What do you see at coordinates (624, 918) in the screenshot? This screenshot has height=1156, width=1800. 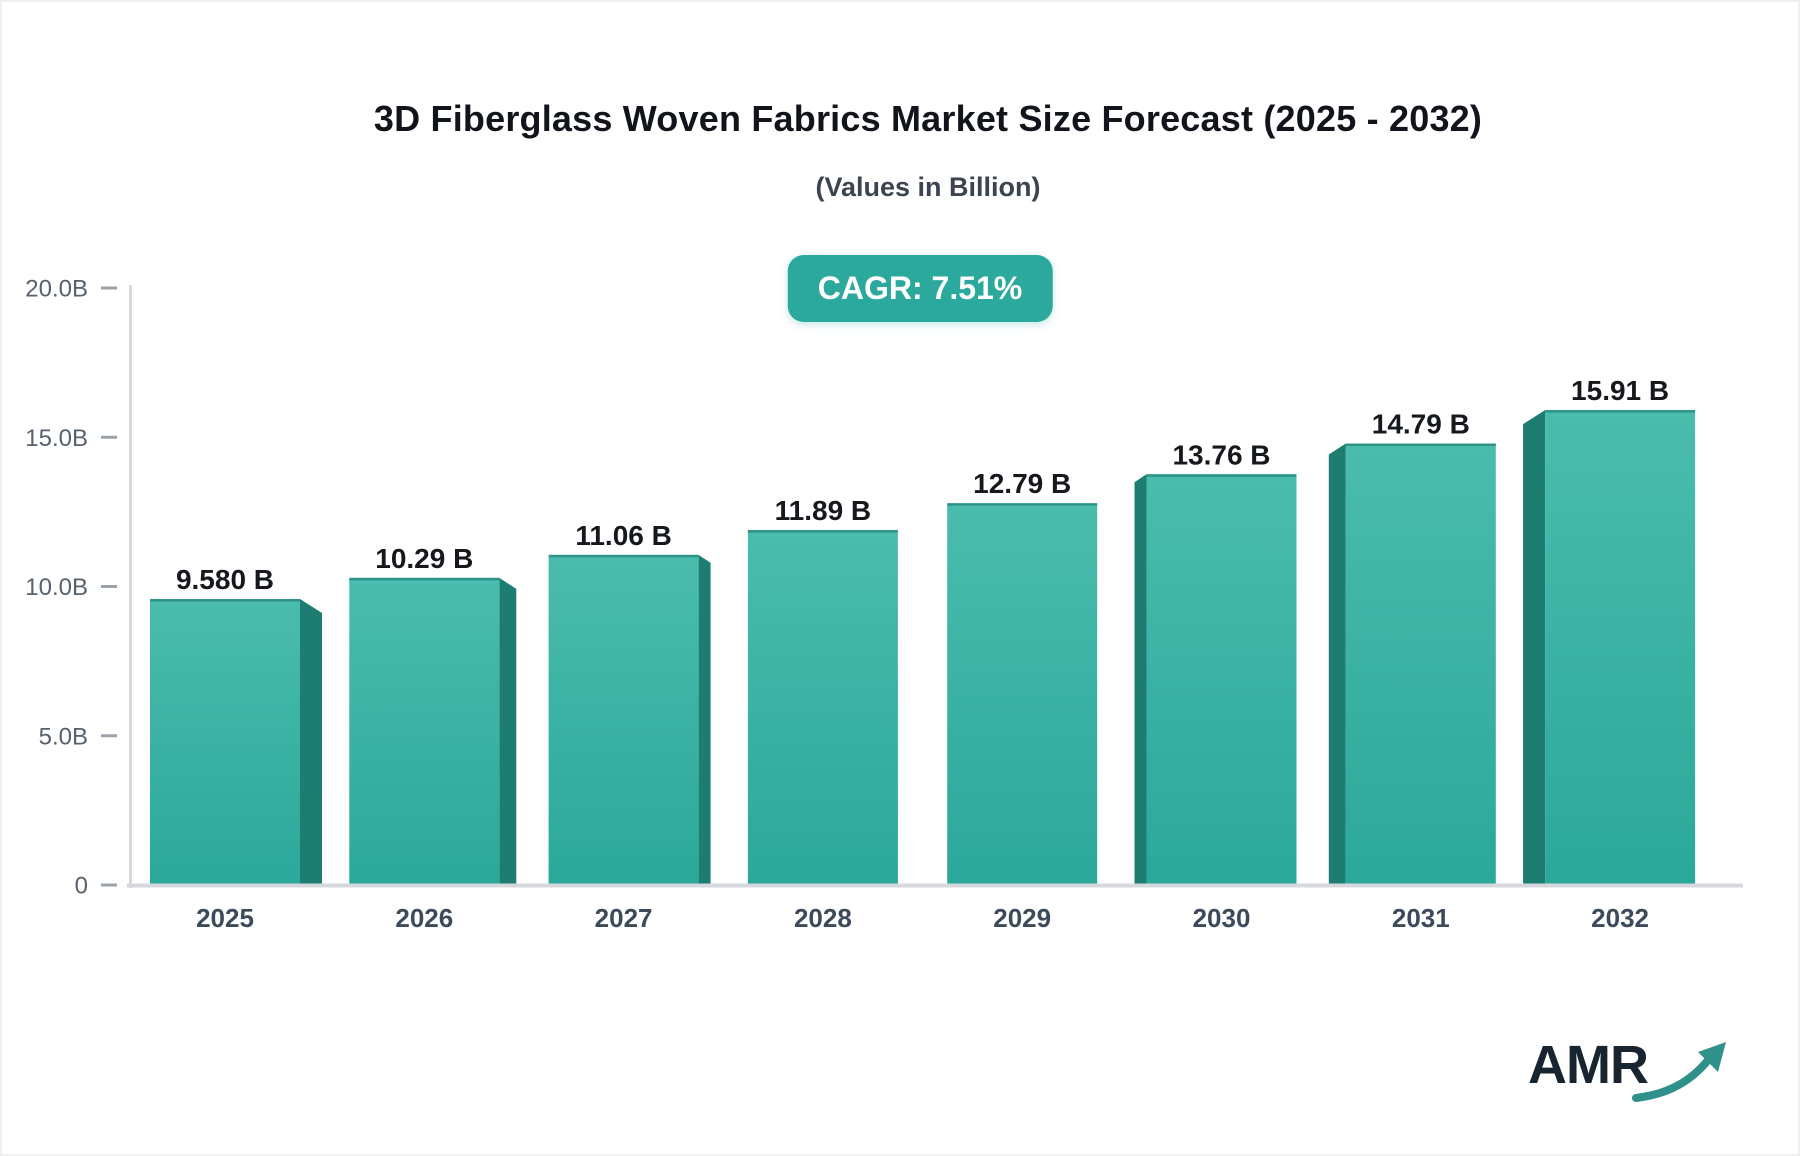 I see `x-axis-label-2027: 2027` at bounding box center [624, 918].